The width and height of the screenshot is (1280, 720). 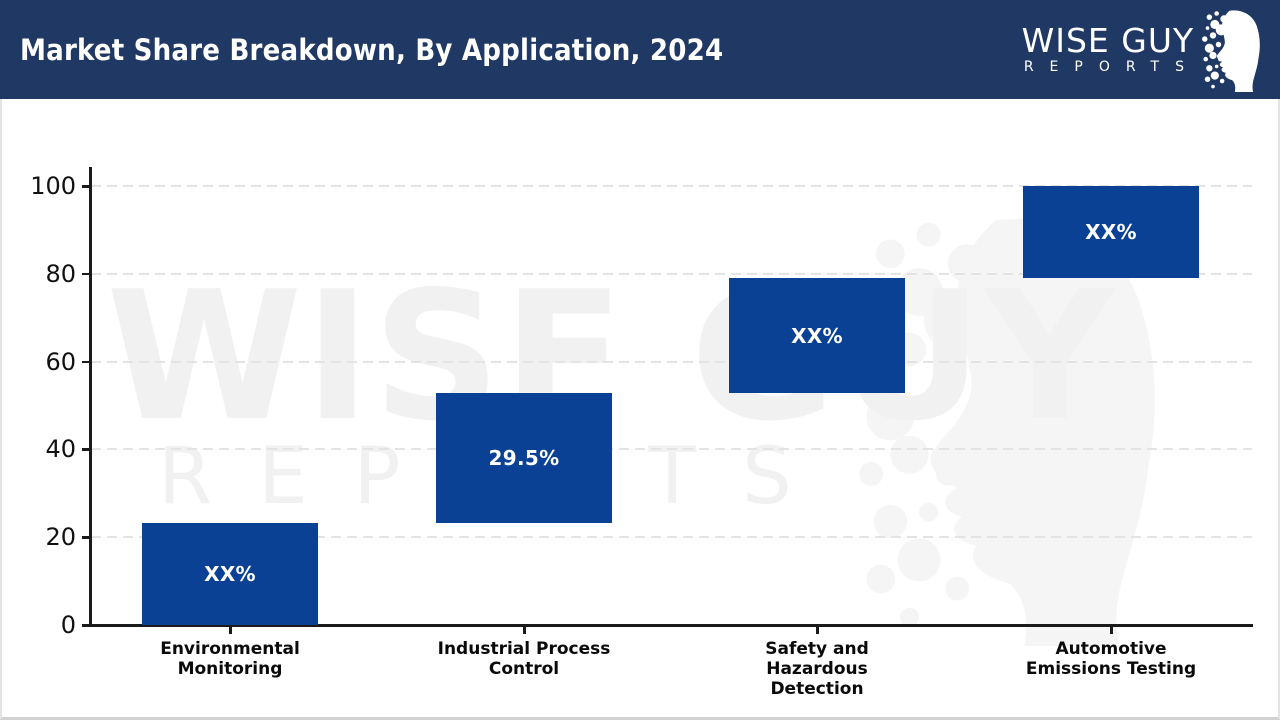 I want to click on y-tick-label: 100, so click(x=53, y=186).